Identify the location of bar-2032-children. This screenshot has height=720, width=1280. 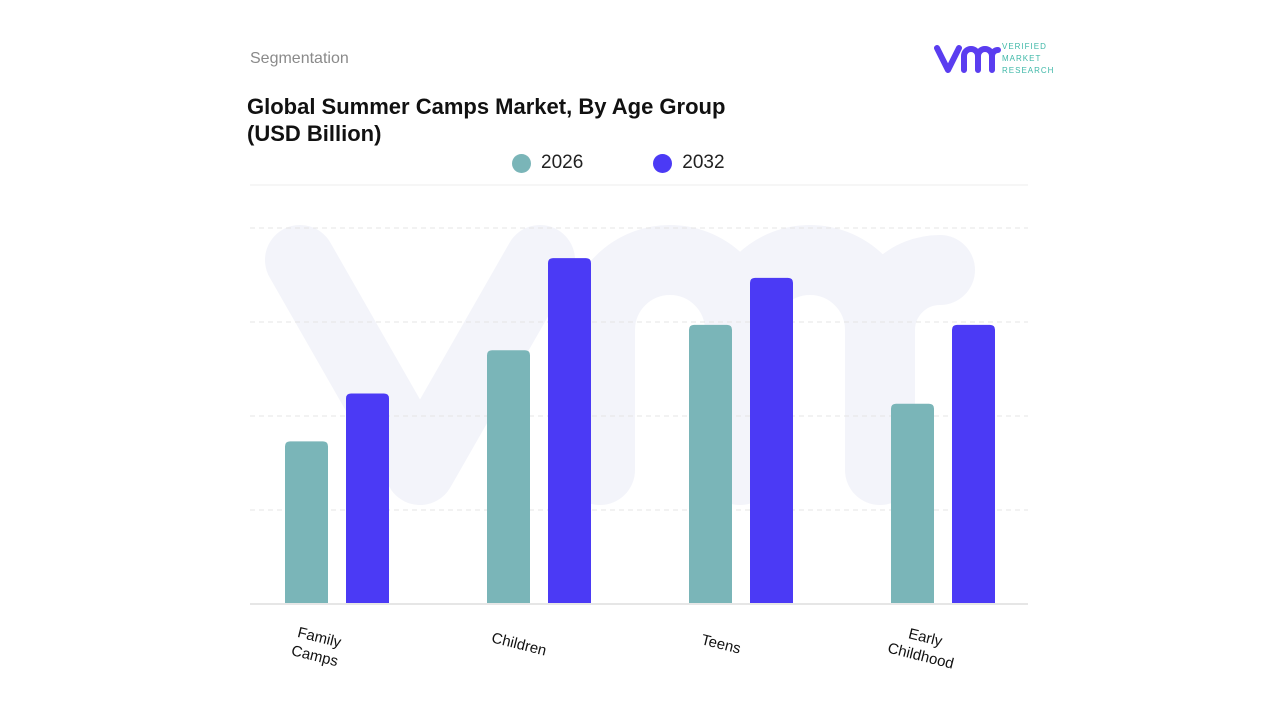
(569, 431).